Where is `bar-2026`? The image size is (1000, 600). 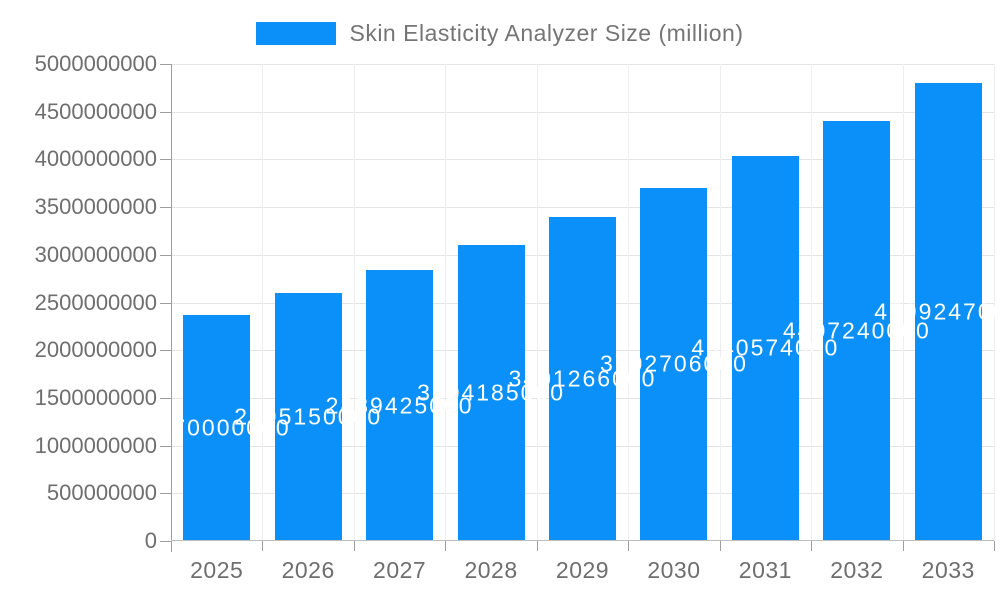 bar-2026 is located at coordinates (308, 417).